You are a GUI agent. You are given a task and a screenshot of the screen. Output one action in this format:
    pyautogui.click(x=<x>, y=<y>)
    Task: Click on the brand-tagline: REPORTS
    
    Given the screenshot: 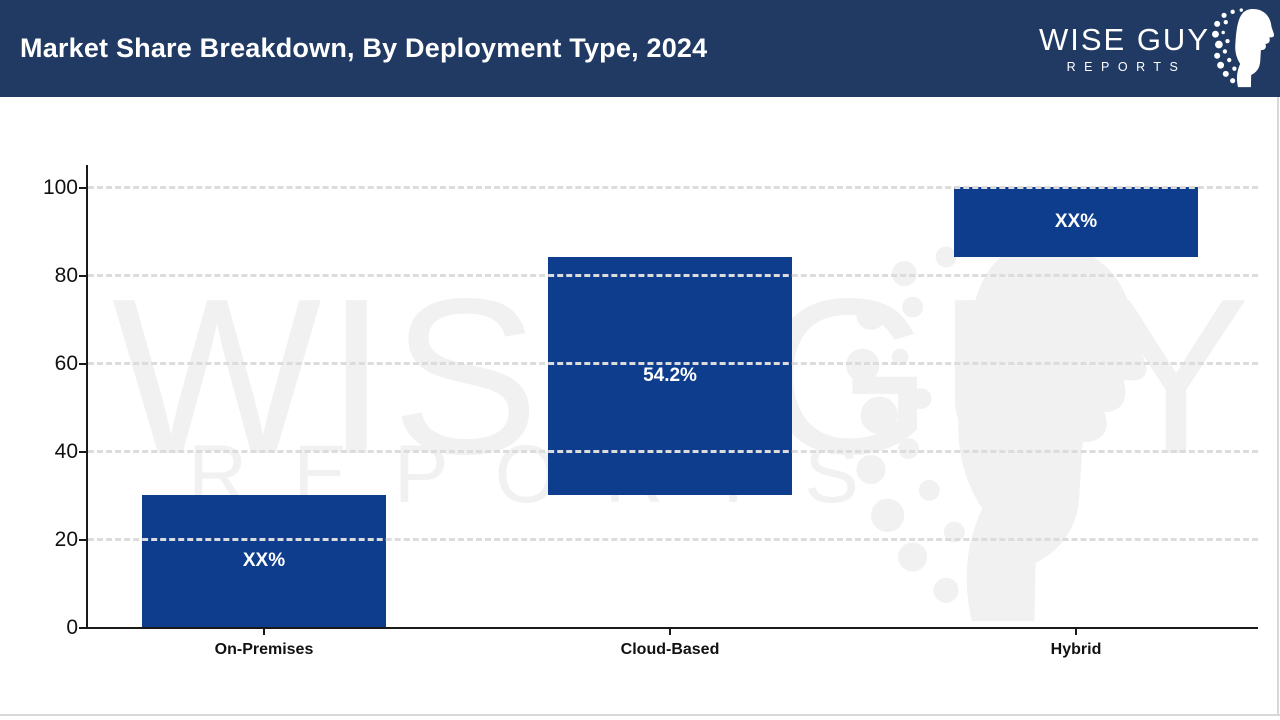 What is the action you would take?
    pyautogui.click(x=1126, y=67)
    